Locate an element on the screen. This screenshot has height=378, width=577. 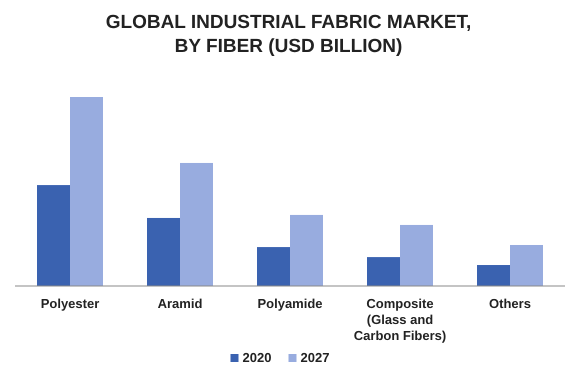
x-tick-label: Others is located at coordinates (510, 303).